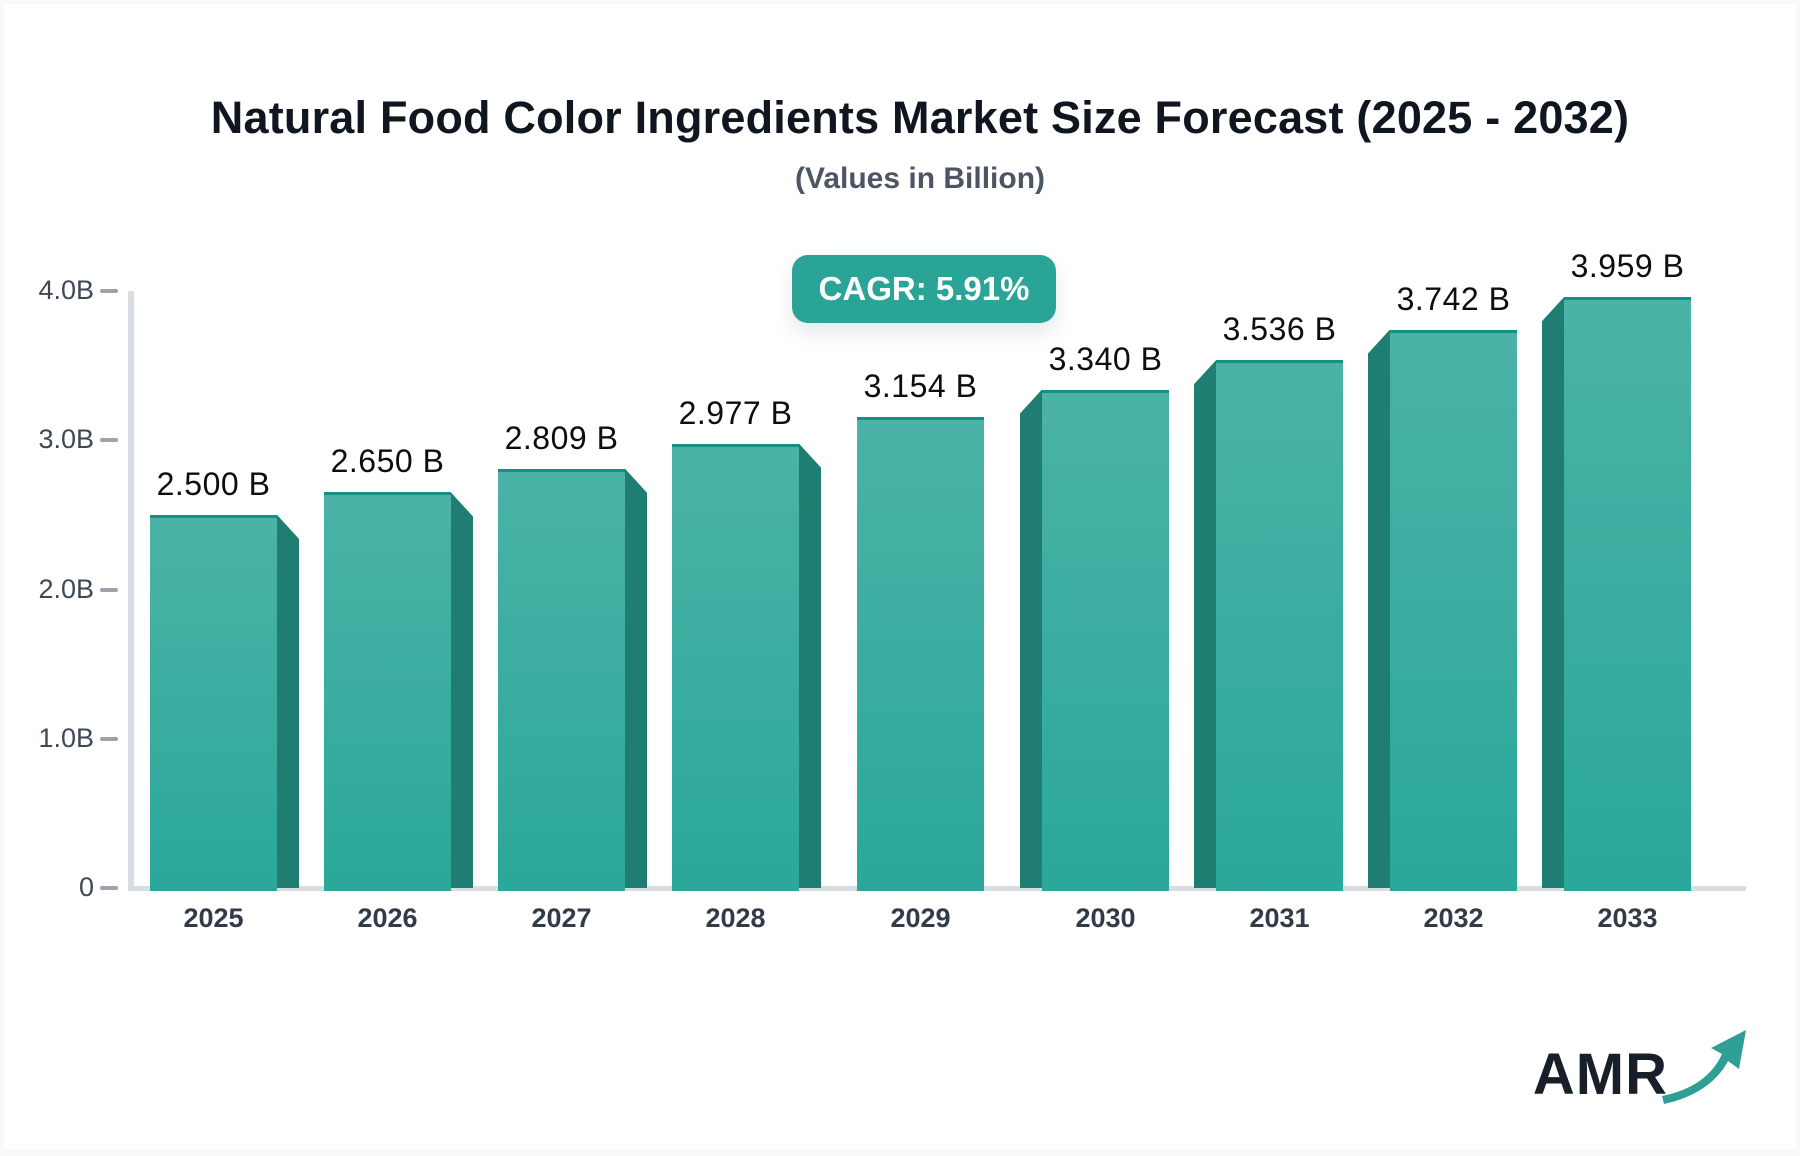  What do you see at coordinates (66, 588) in the screenshot?
I see `y-axis-label: 2.0B` at bounding box center [66, 588].